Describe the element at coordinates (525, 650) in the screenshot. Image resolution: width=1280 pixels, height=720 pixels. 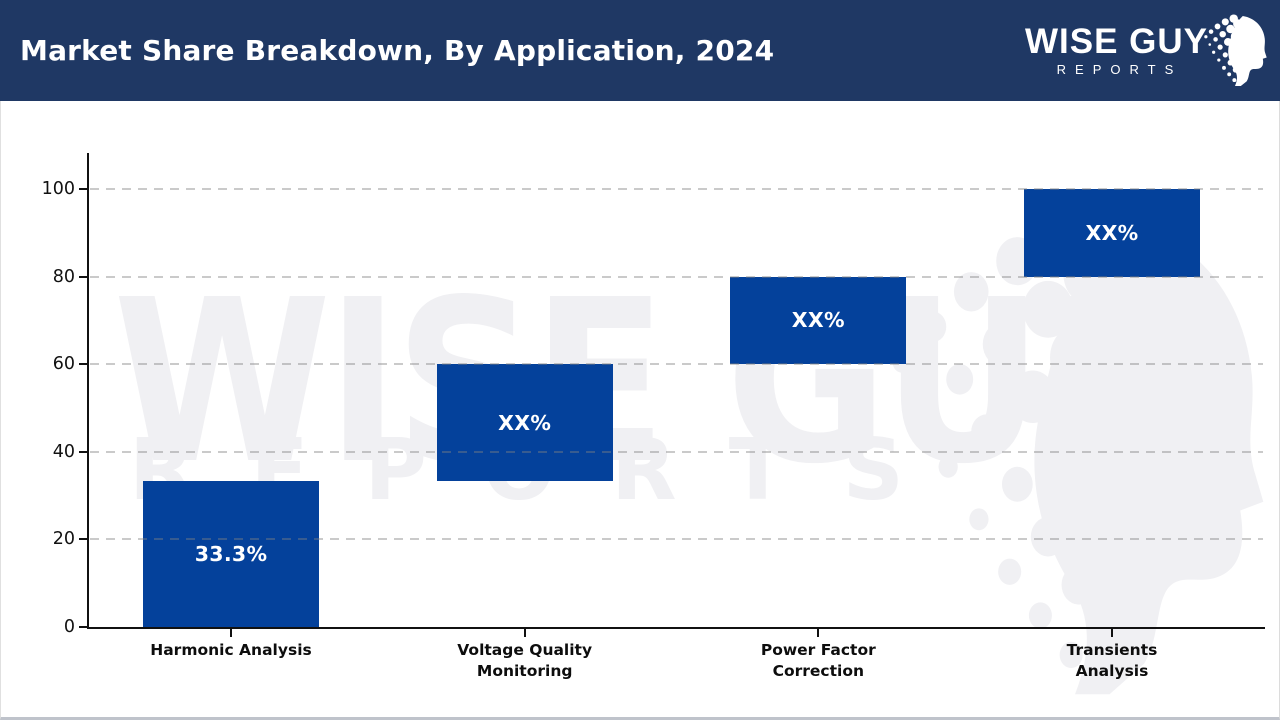
I see `x-label-line: Voltage Quality` at that location.